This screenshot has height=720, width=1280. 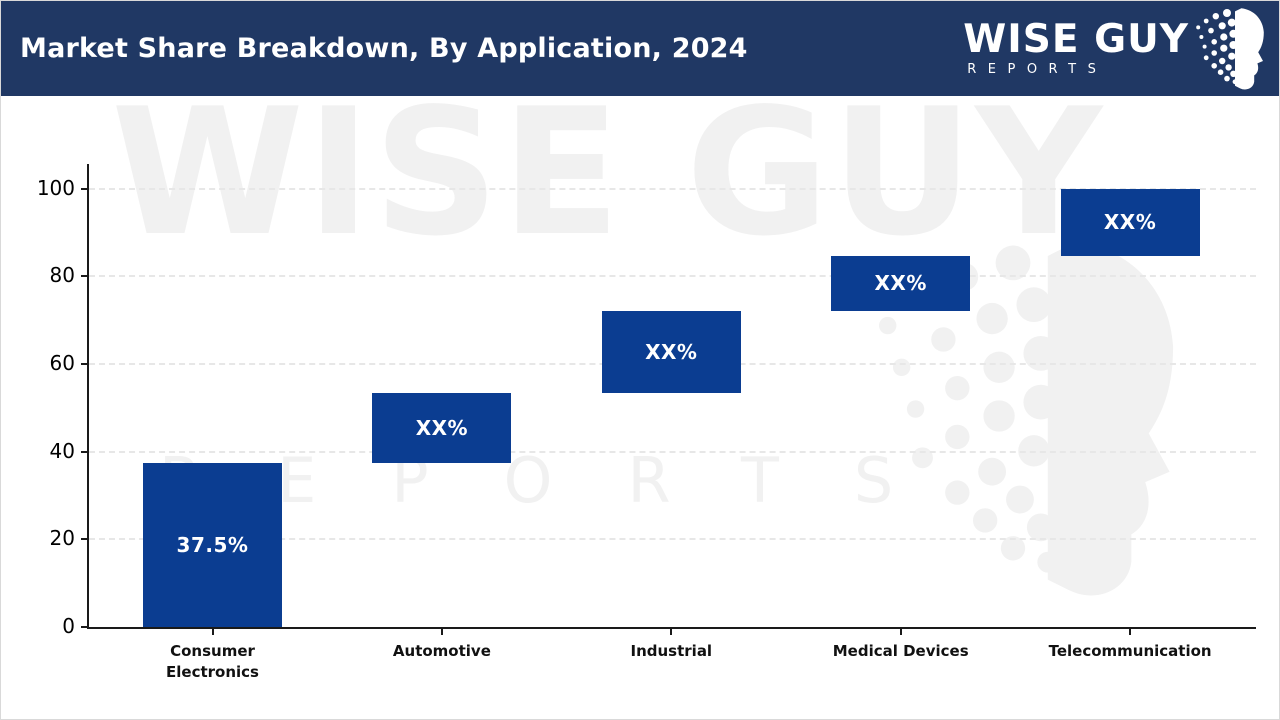 I want to click on x-category-label: Automotive, so click(x=441, y=651).